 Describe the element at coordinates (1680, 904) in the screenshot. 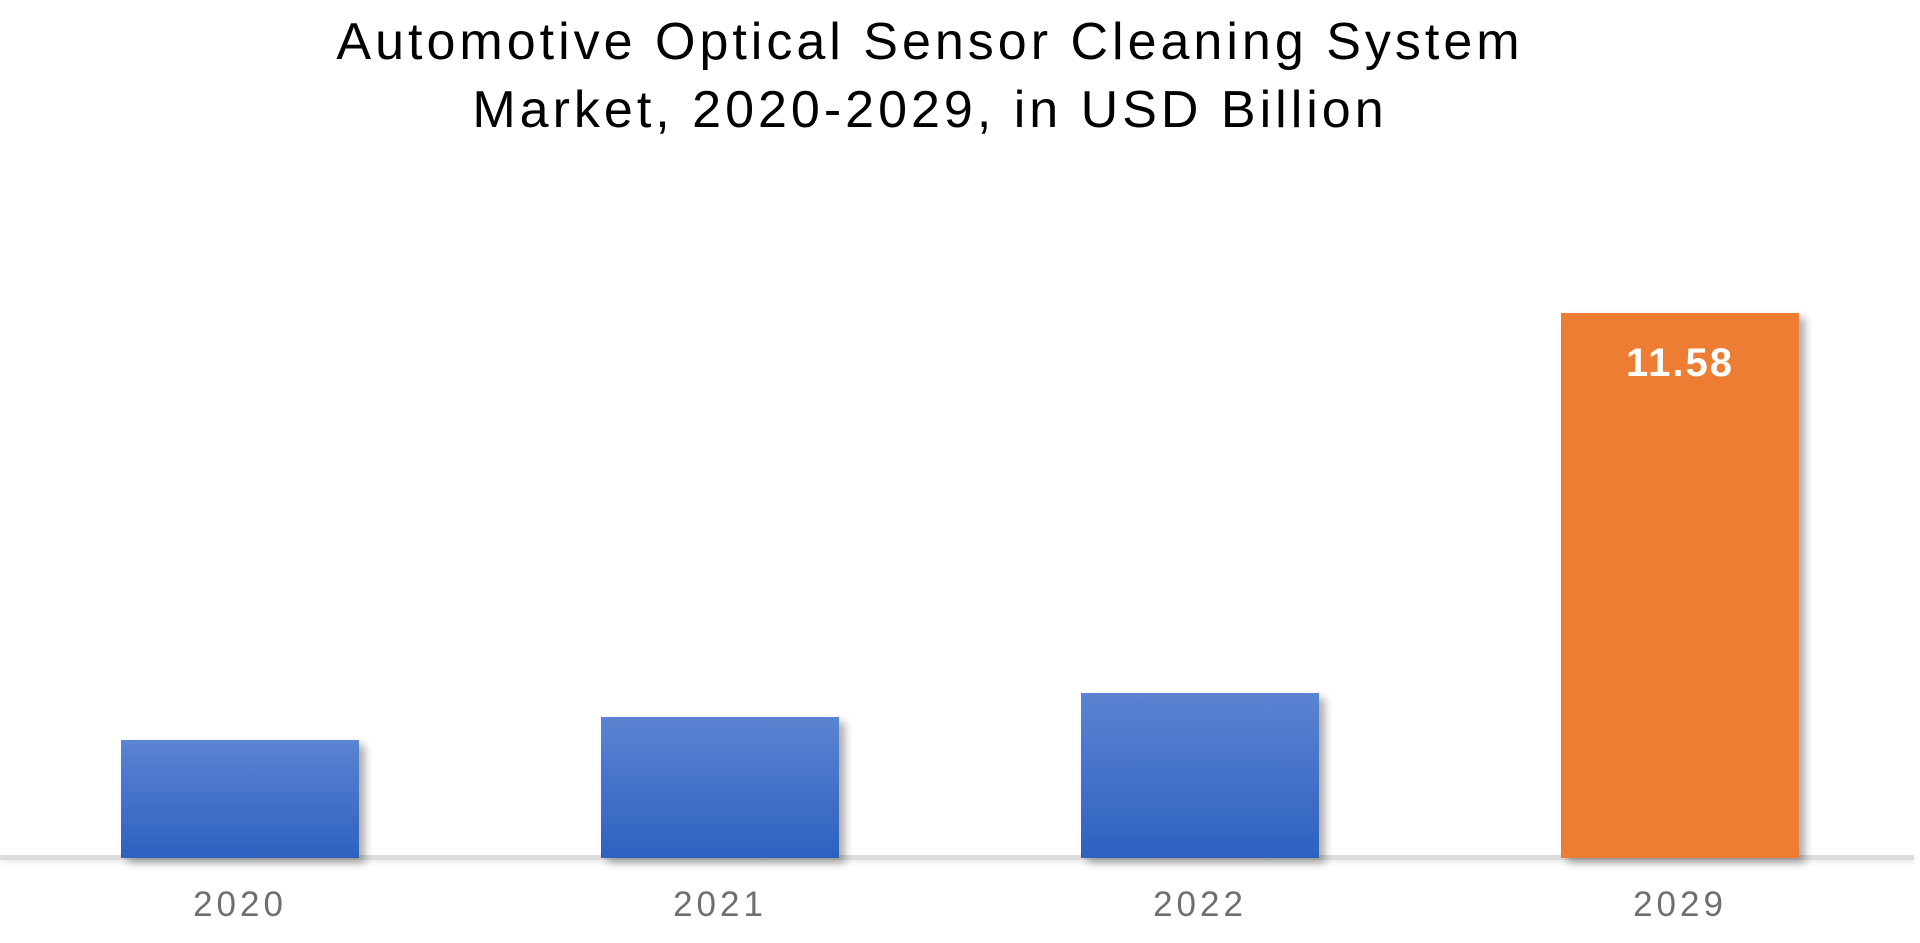

I see `x-tick-label-2029: 2029` at that location.